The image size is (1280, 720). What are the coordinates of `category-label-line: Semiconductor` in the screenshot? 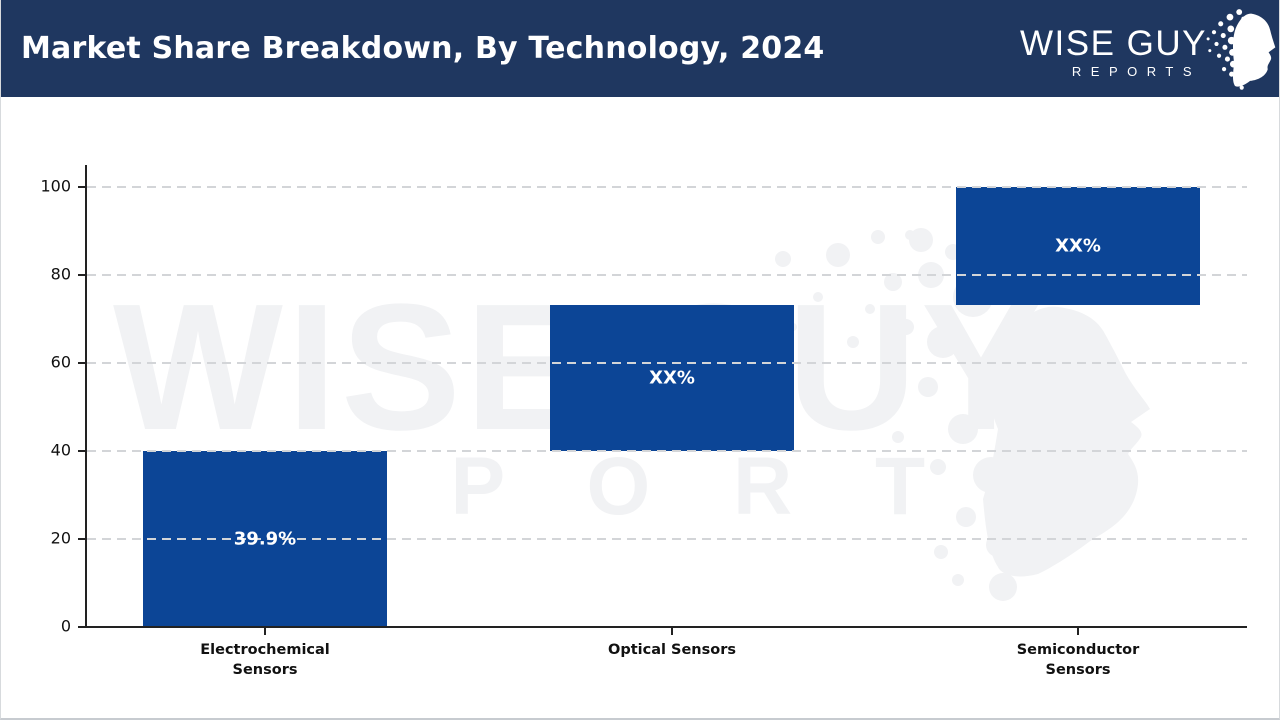 It's located at (1078, 650).